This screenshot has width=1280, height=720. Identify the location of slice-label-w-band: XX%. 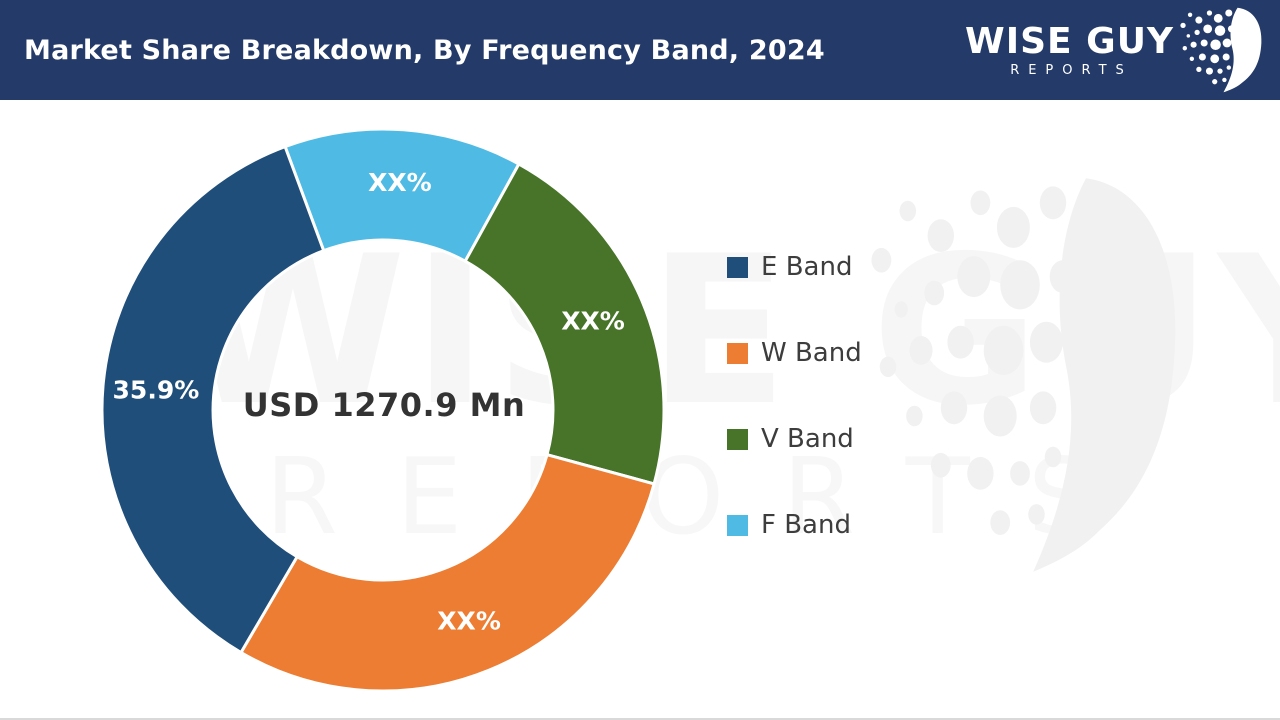
(469, 621).